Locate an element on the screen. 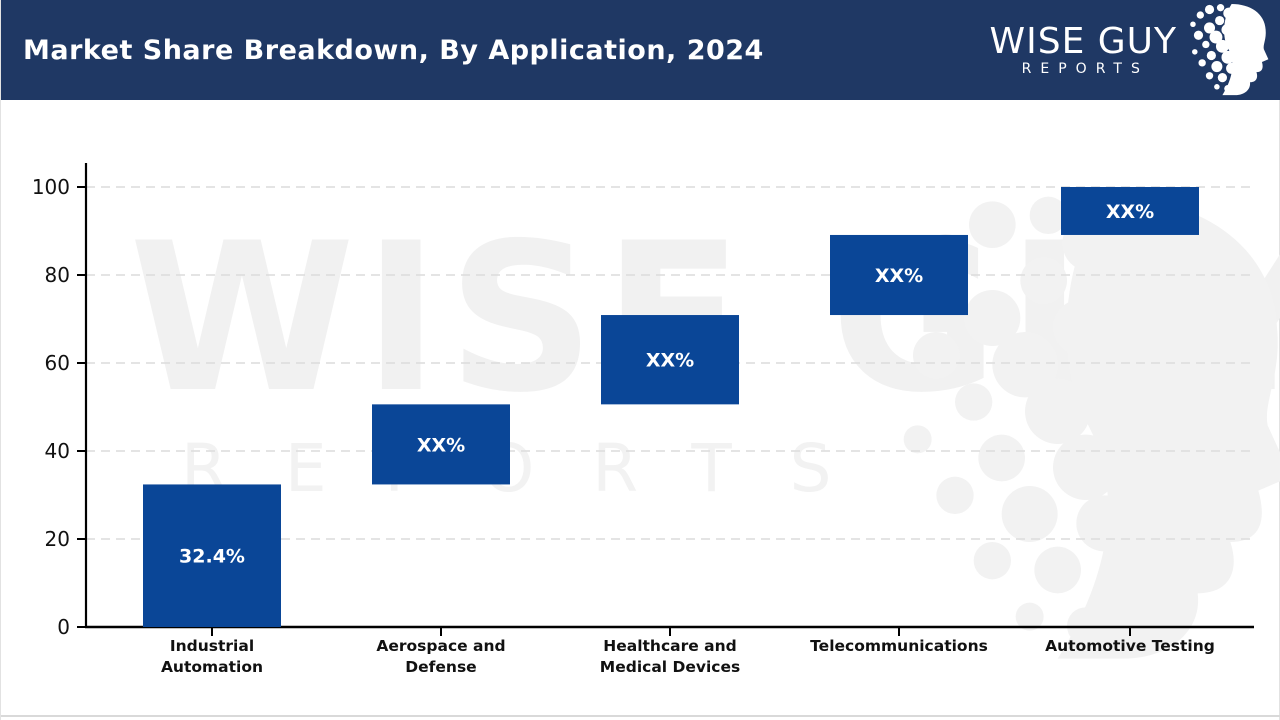 This screenshot has height=720, width=1280. wise-guy-logo: WISE GUY REPORTS is located at coordinates (1132, 50).